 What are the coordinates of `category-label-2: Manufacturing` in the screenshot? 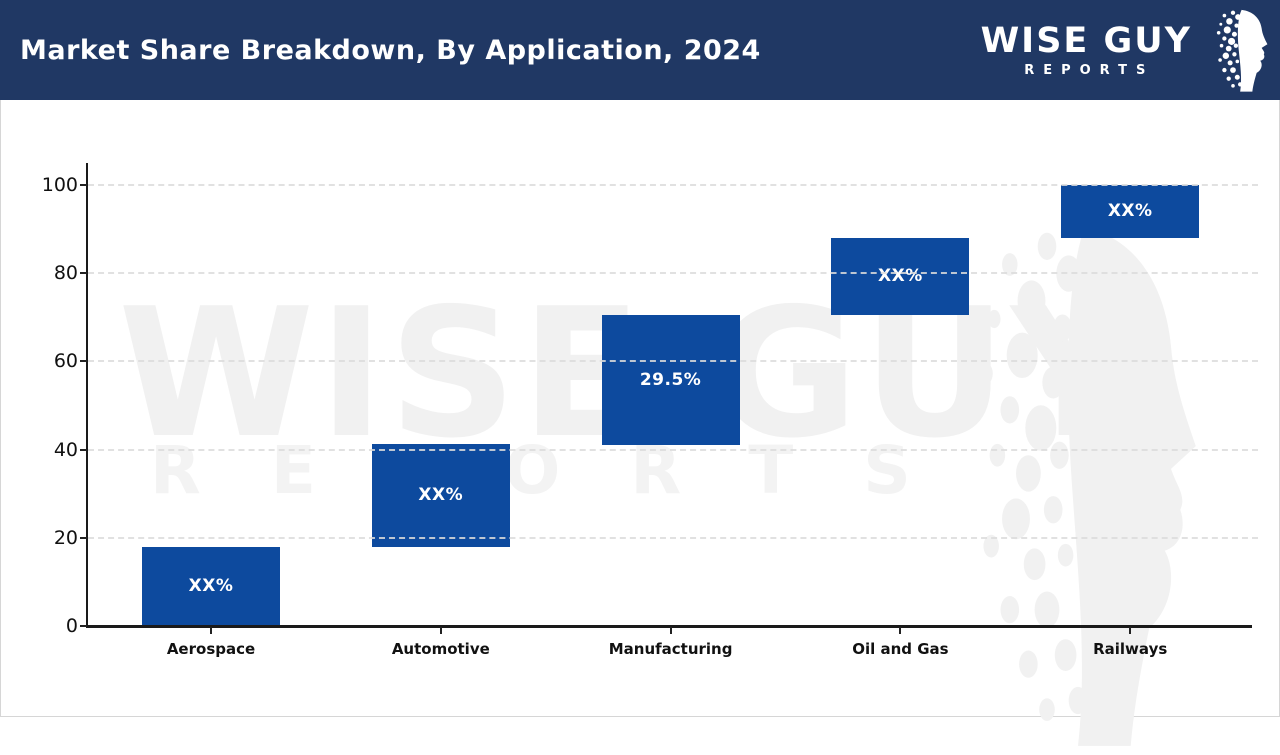 It's located at (670, 649).